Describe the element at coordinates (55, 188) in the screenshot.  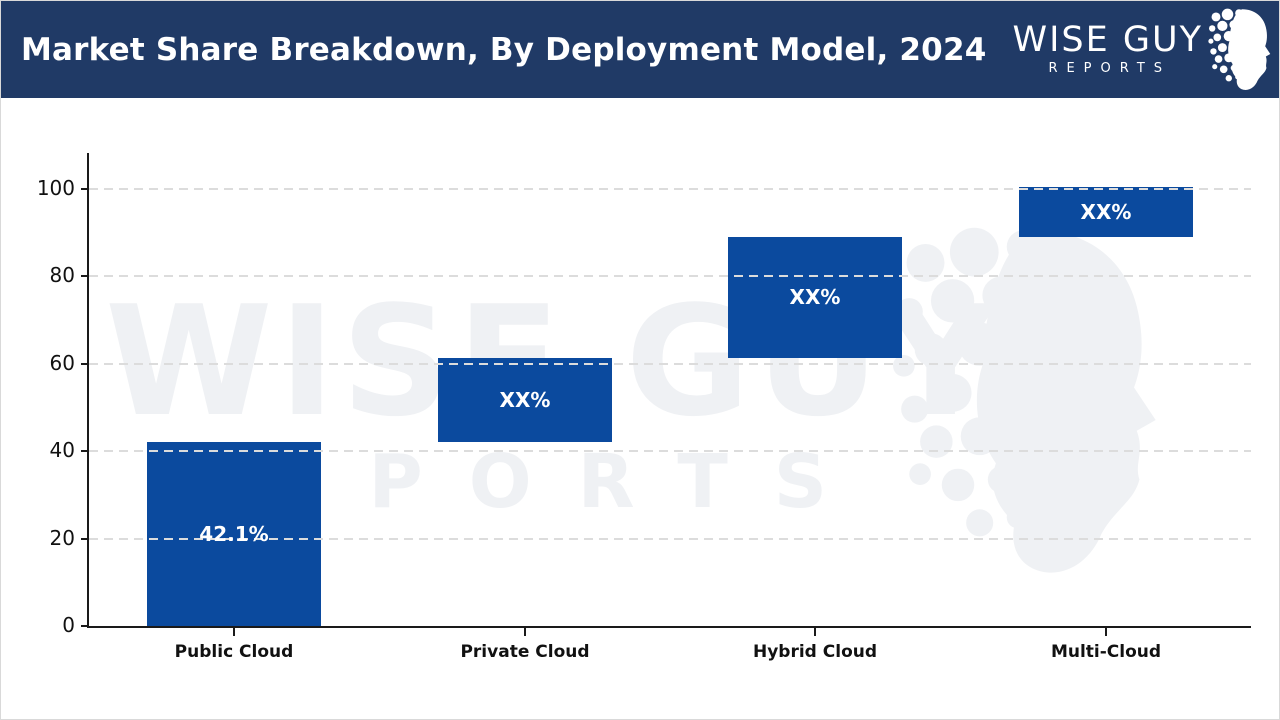
I see `y-tick-label: 100` at that location.